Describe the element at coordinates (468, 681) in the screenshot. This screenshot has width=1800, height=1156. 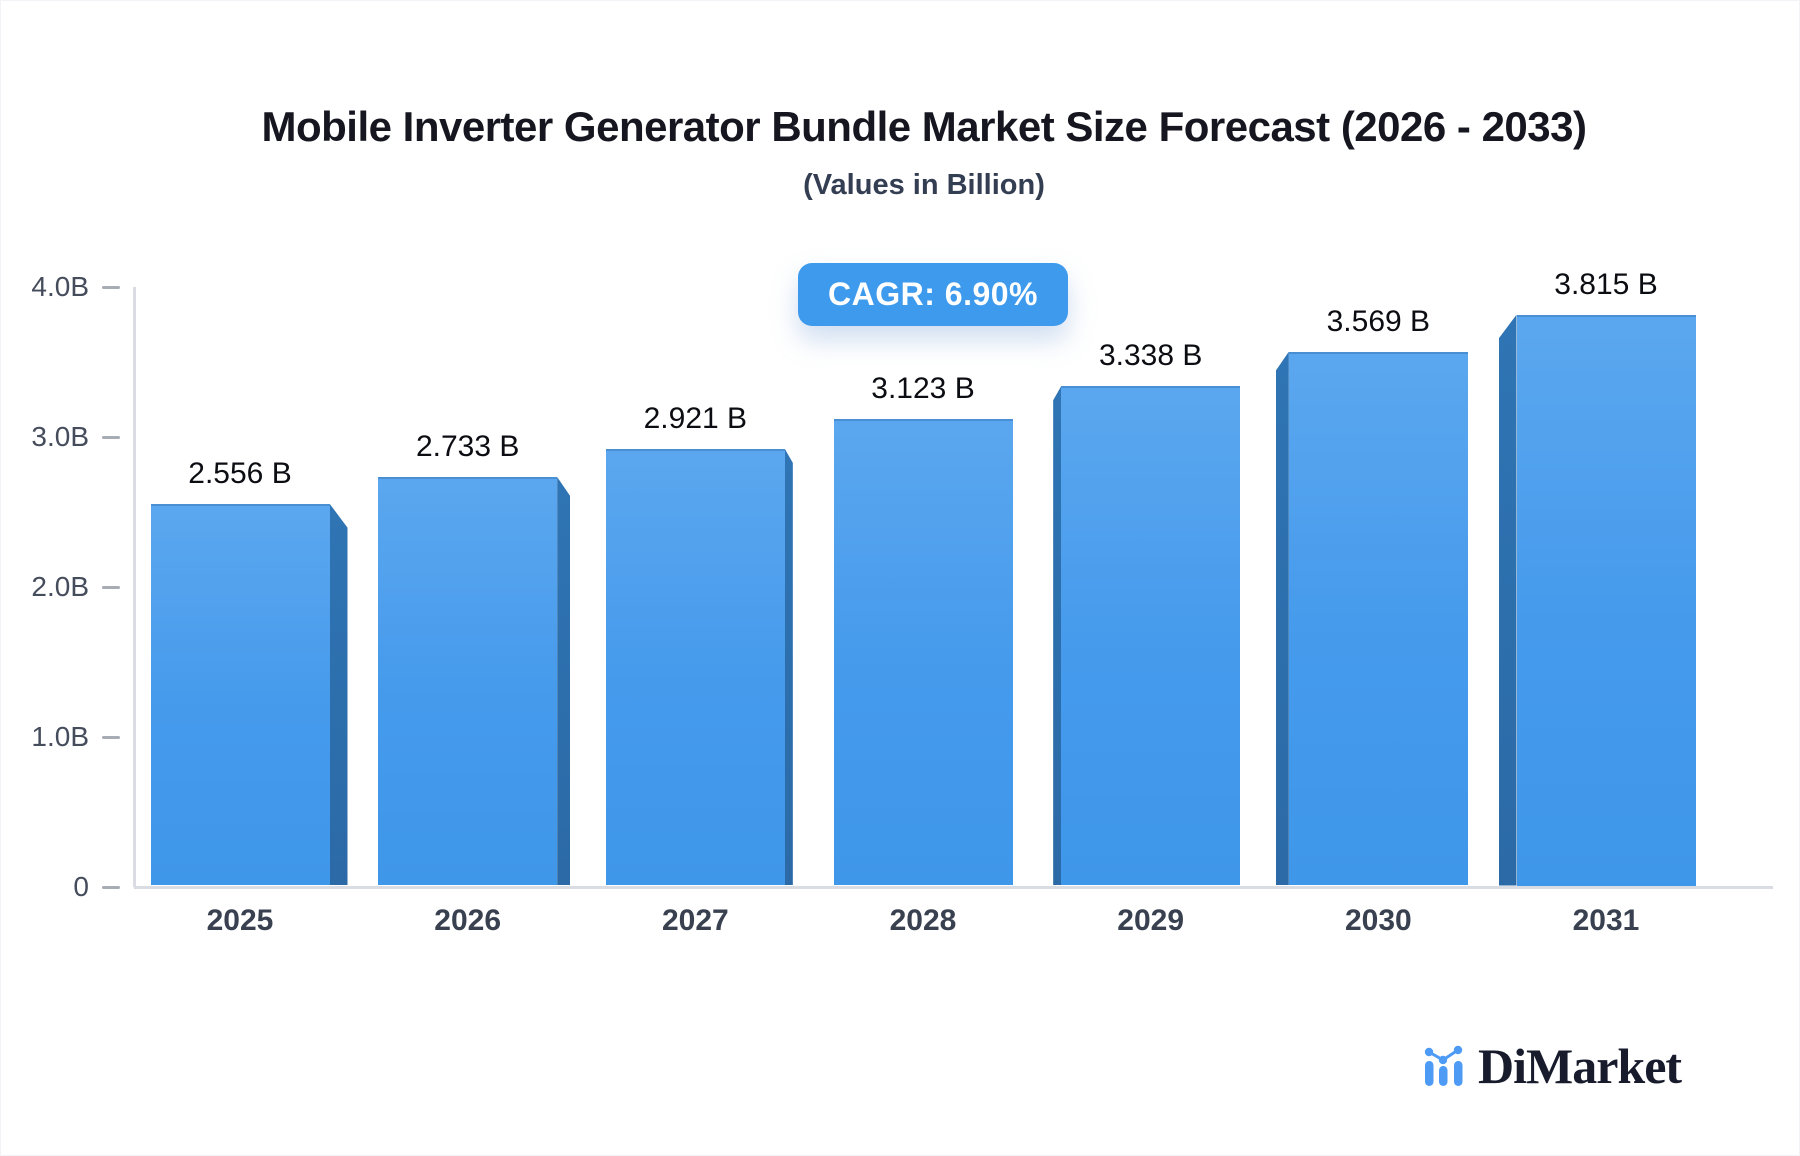
I see `bar-2026` at that location.